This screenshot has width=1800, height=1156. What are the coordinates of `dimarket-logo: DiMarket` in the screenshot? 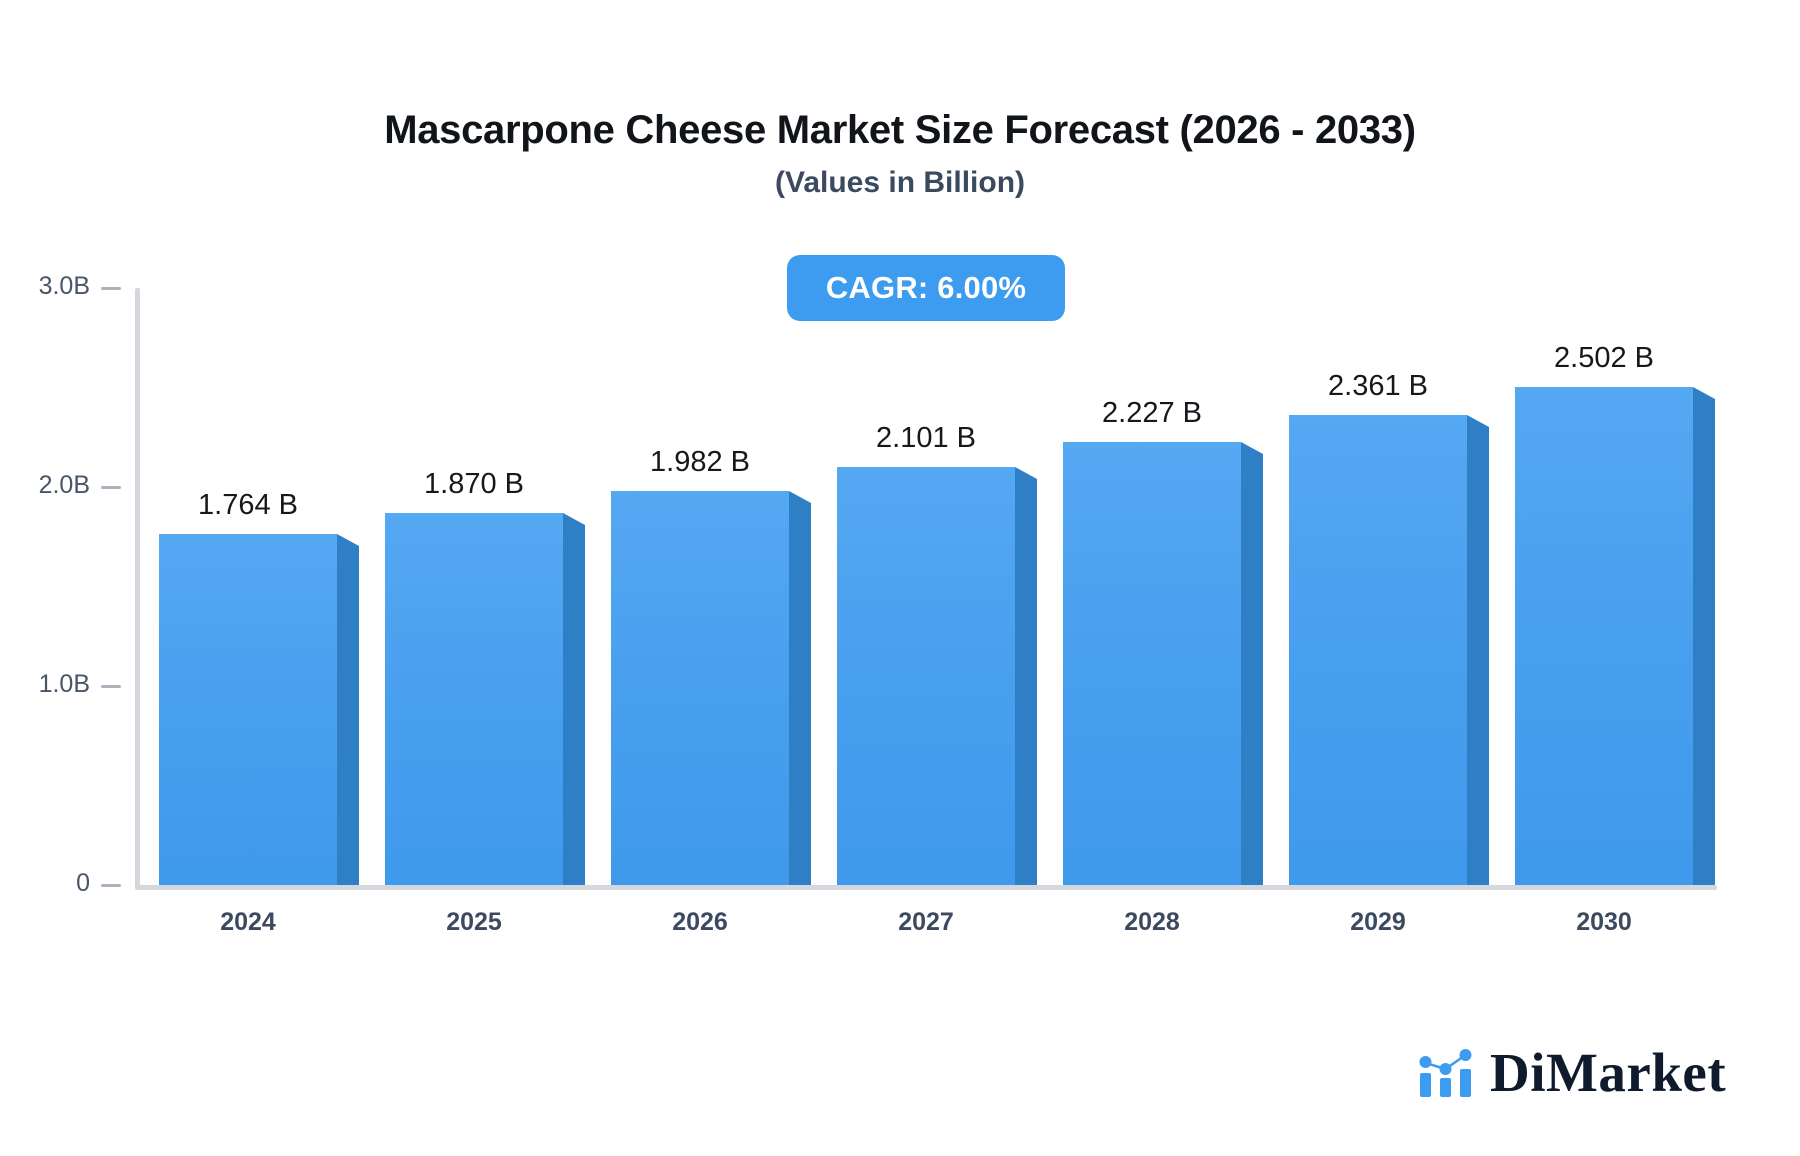 It's located at (1572, 1072).